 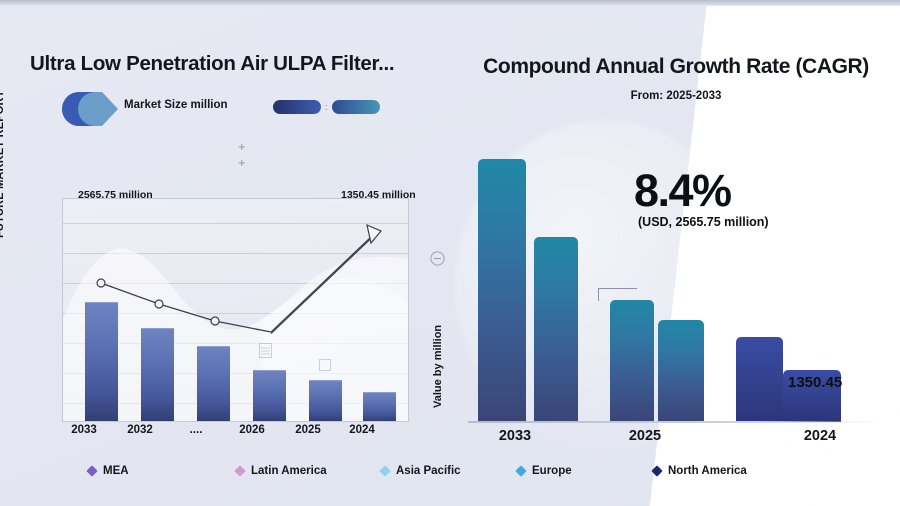 I want to click on right-bar-2024-b, so click(x=812, y=396).